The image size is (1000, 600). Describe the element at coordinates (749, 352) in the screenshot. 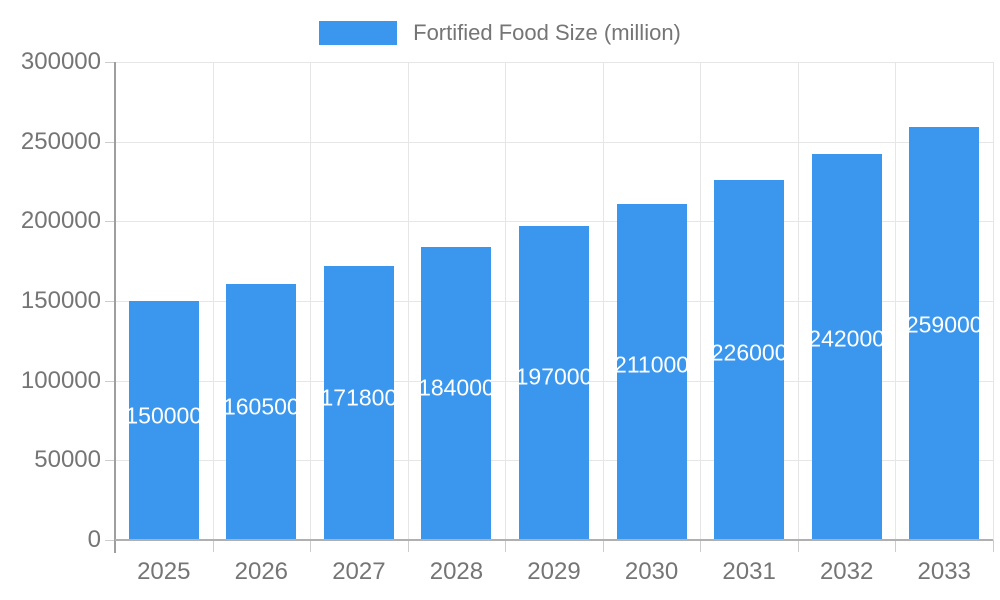

I see `bar-value-label: 226000` at that location.